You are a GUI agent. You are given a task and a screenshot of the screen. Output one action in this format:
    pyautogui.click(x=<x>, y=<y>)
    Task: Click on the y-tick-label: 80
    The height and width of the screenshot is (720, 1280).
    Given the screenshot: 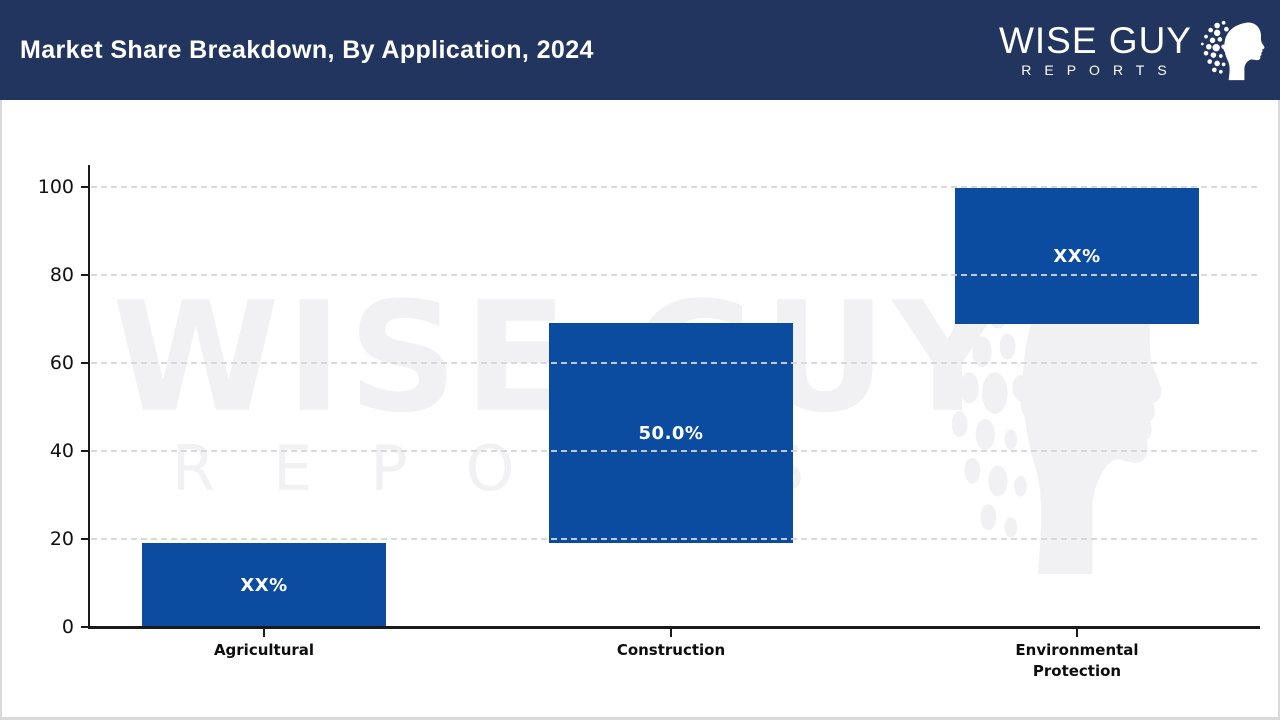 What is the action you would take?
    pyautogui.click(x=61, y=275)
    